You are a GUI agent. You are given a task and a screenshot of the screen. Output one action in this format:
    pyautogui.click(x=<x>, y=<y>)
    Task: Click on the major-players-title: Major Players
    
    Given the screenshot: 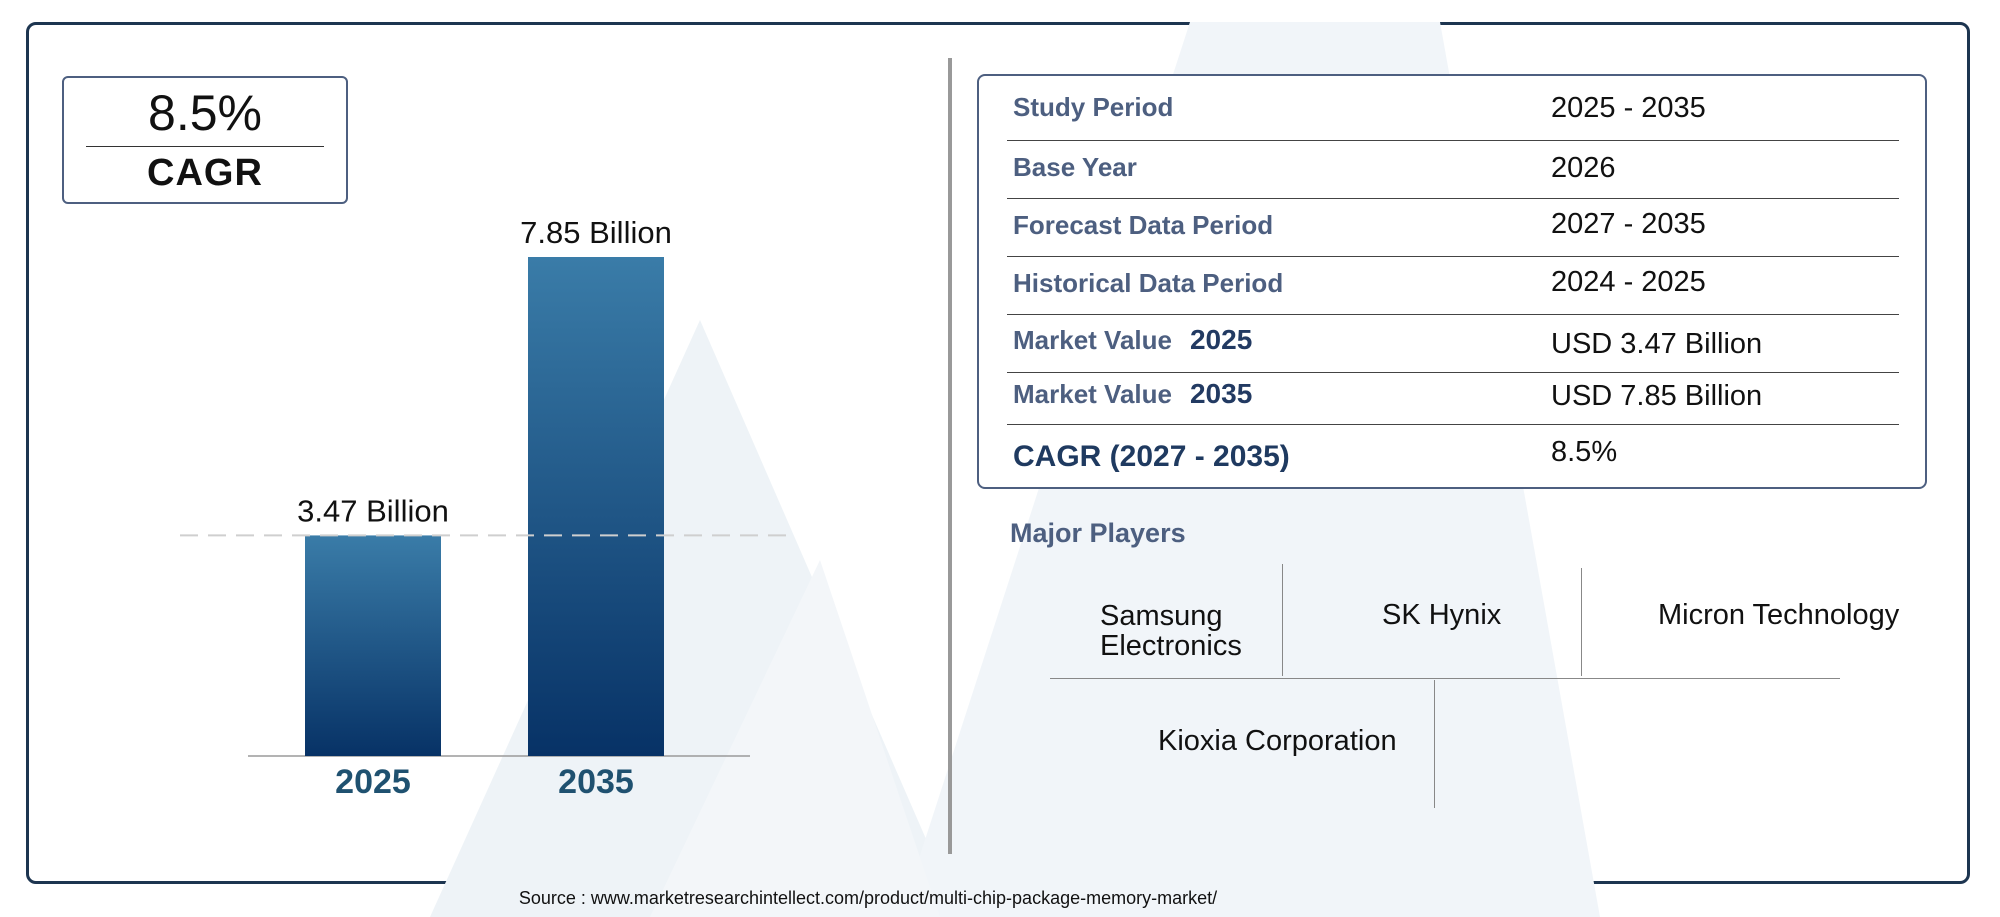 What is the action you would take?
    pyautogui.click(x=1098, y=533)
    